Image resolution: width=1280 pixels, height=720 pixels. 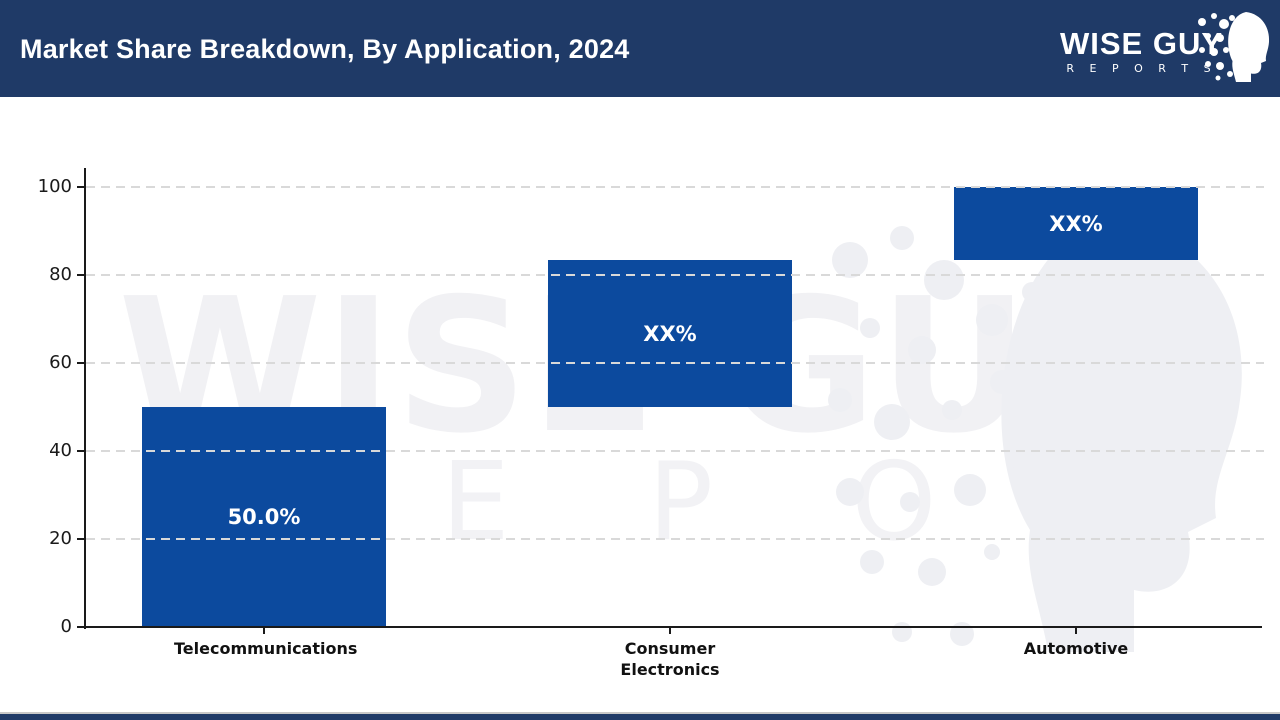 What do you see at coordinates (85, 398) in the screenshot?
I see `y-axis-line` at bounding box center [85, 398].